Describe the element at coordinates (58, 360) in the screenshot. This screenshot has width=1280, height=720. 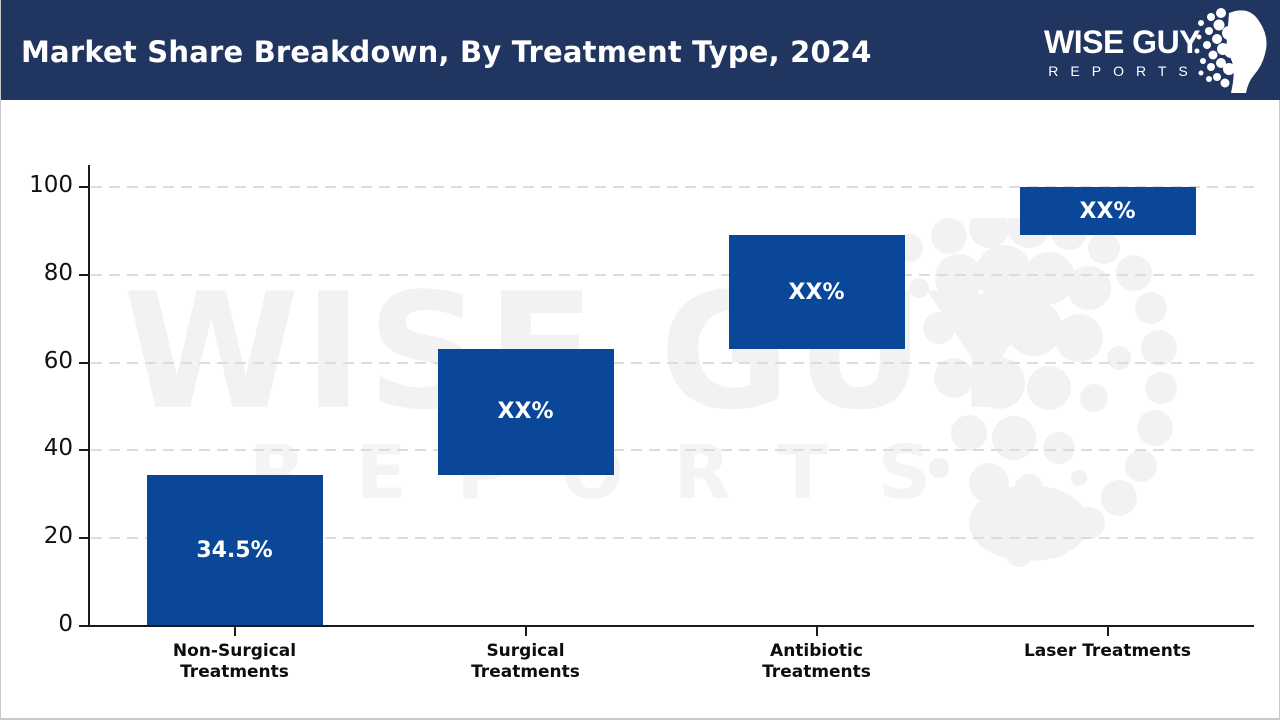
I see `y-tick-label-60: 60` at that location.